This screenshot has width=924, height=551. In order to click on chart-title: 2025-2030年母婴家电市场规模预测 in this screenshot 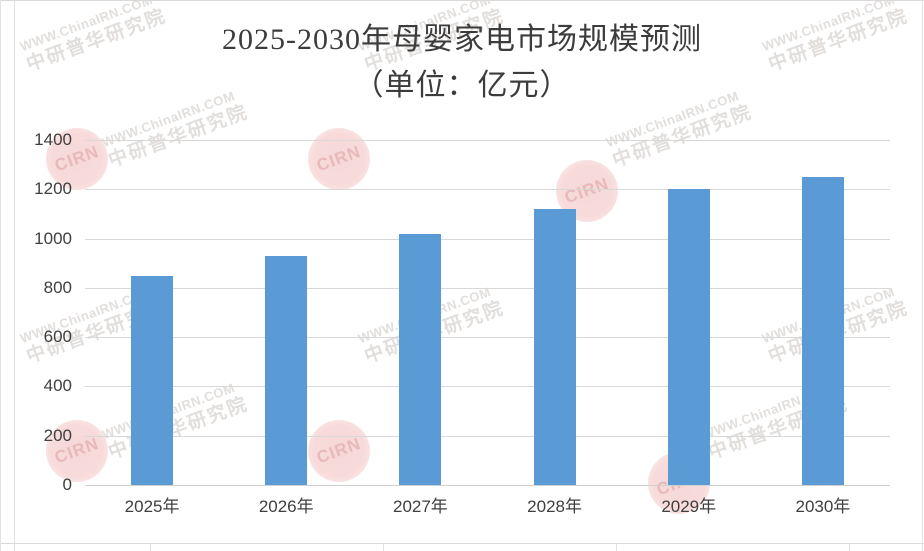, I will do `click(462, 39)`.